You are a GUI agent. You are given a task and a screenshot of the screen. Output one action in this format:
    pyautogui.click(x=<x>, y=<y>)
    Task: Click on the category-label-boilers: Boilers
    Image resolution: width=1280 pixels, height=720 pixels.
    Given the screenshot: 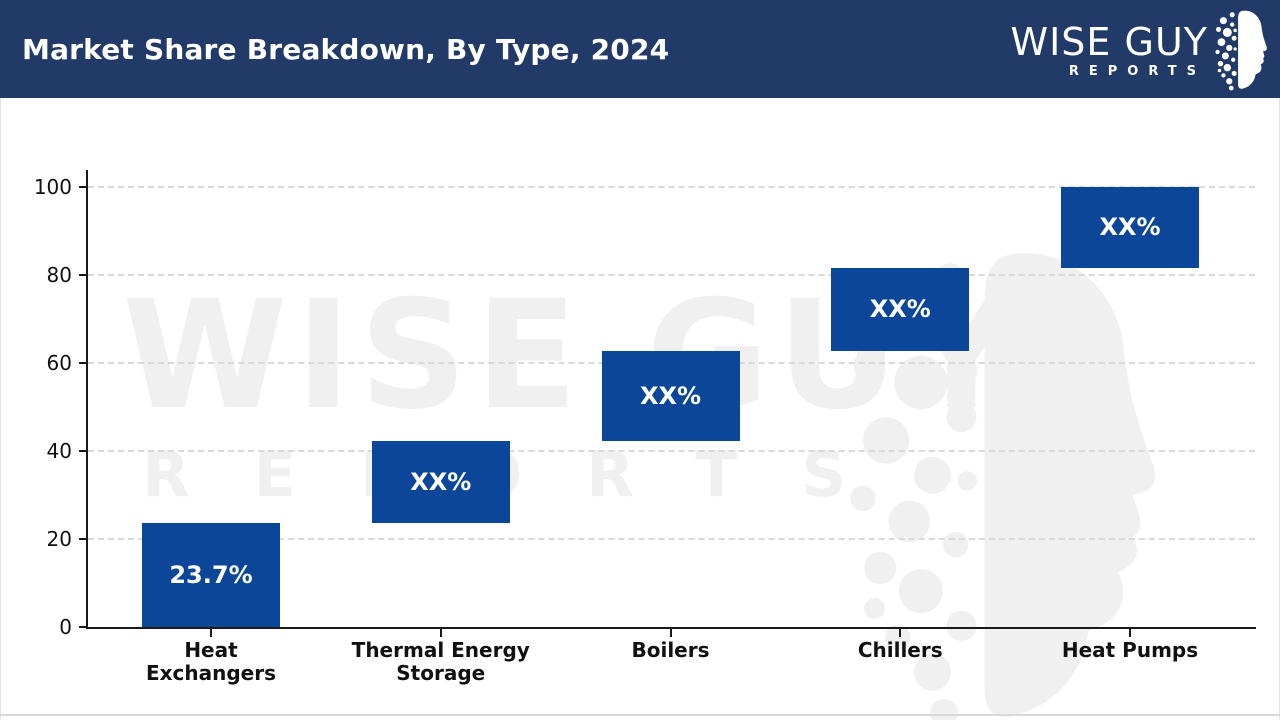 What is the action you would take?
    pyautogui.click(x=670, y=650)
    